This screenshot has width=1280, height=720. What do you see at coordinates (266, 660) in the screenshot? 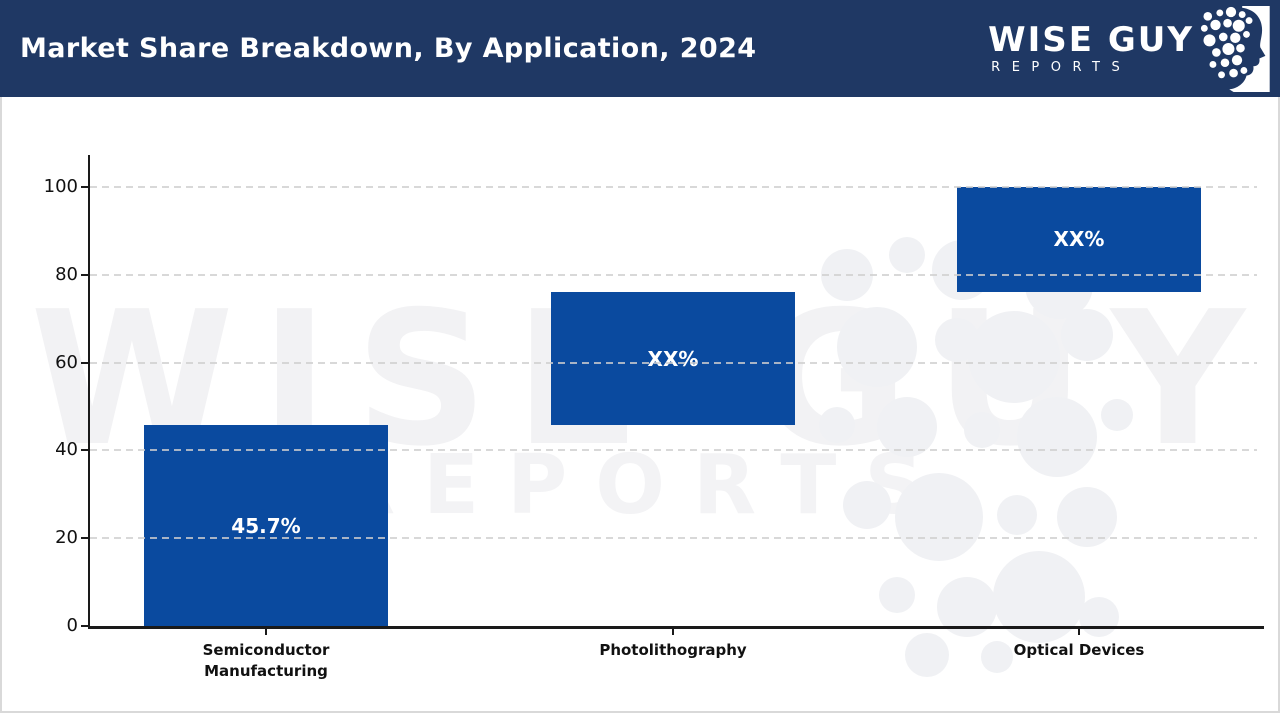
I see `x-category-label-0: Semiconductor Manufacturing` at bounding box center [266, 660].